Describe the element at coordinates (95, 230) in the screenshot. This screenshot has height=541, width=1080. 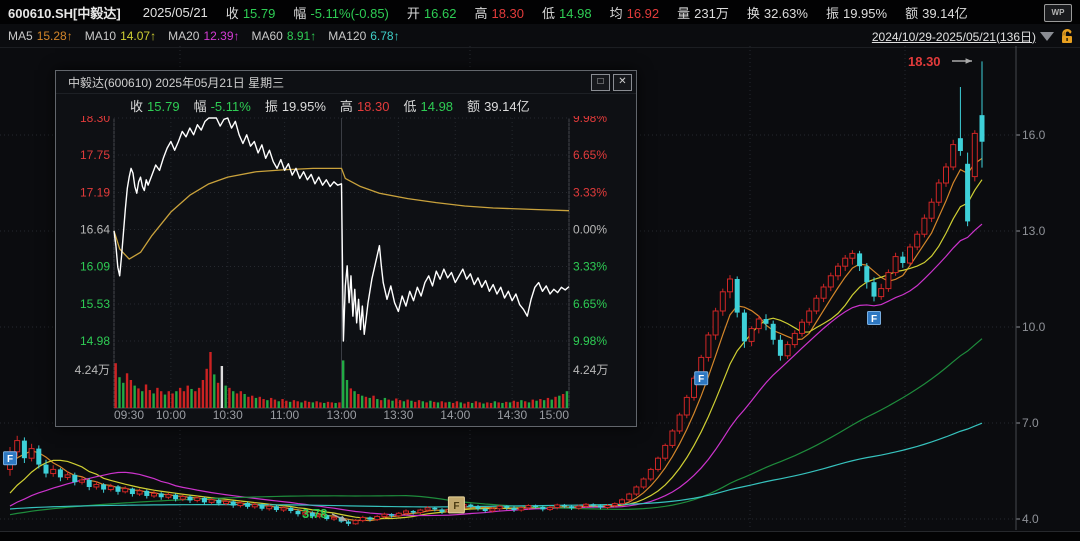
I see `popup-left-axis-label: 16.64` at that location.